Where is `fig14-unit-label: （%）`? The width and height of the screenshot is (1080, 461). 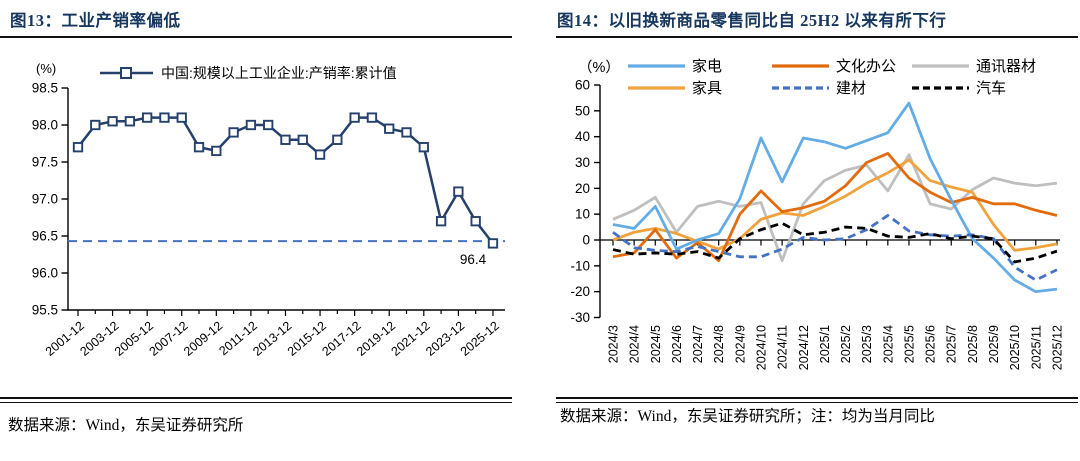 fig14-unit-label: （%） is located at coordinates (599, 67).